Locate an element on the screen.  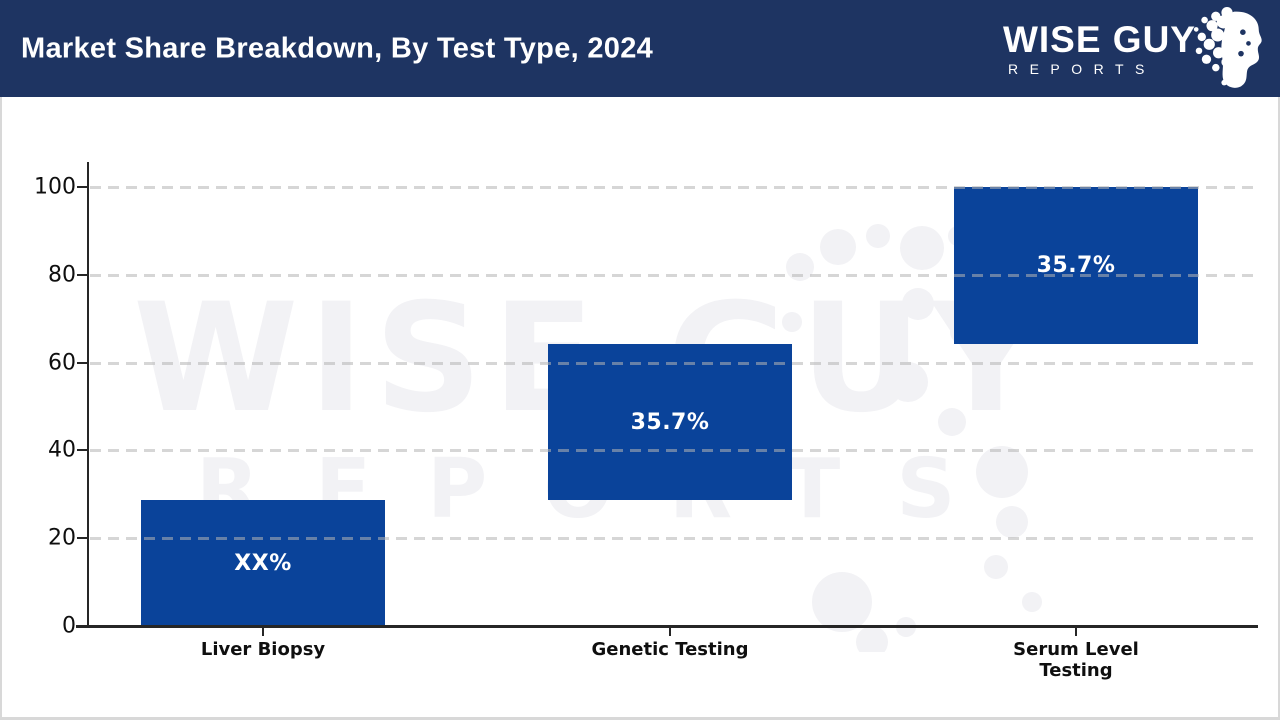
watermark-face-dots-icon is located at coordinates (912, 438).